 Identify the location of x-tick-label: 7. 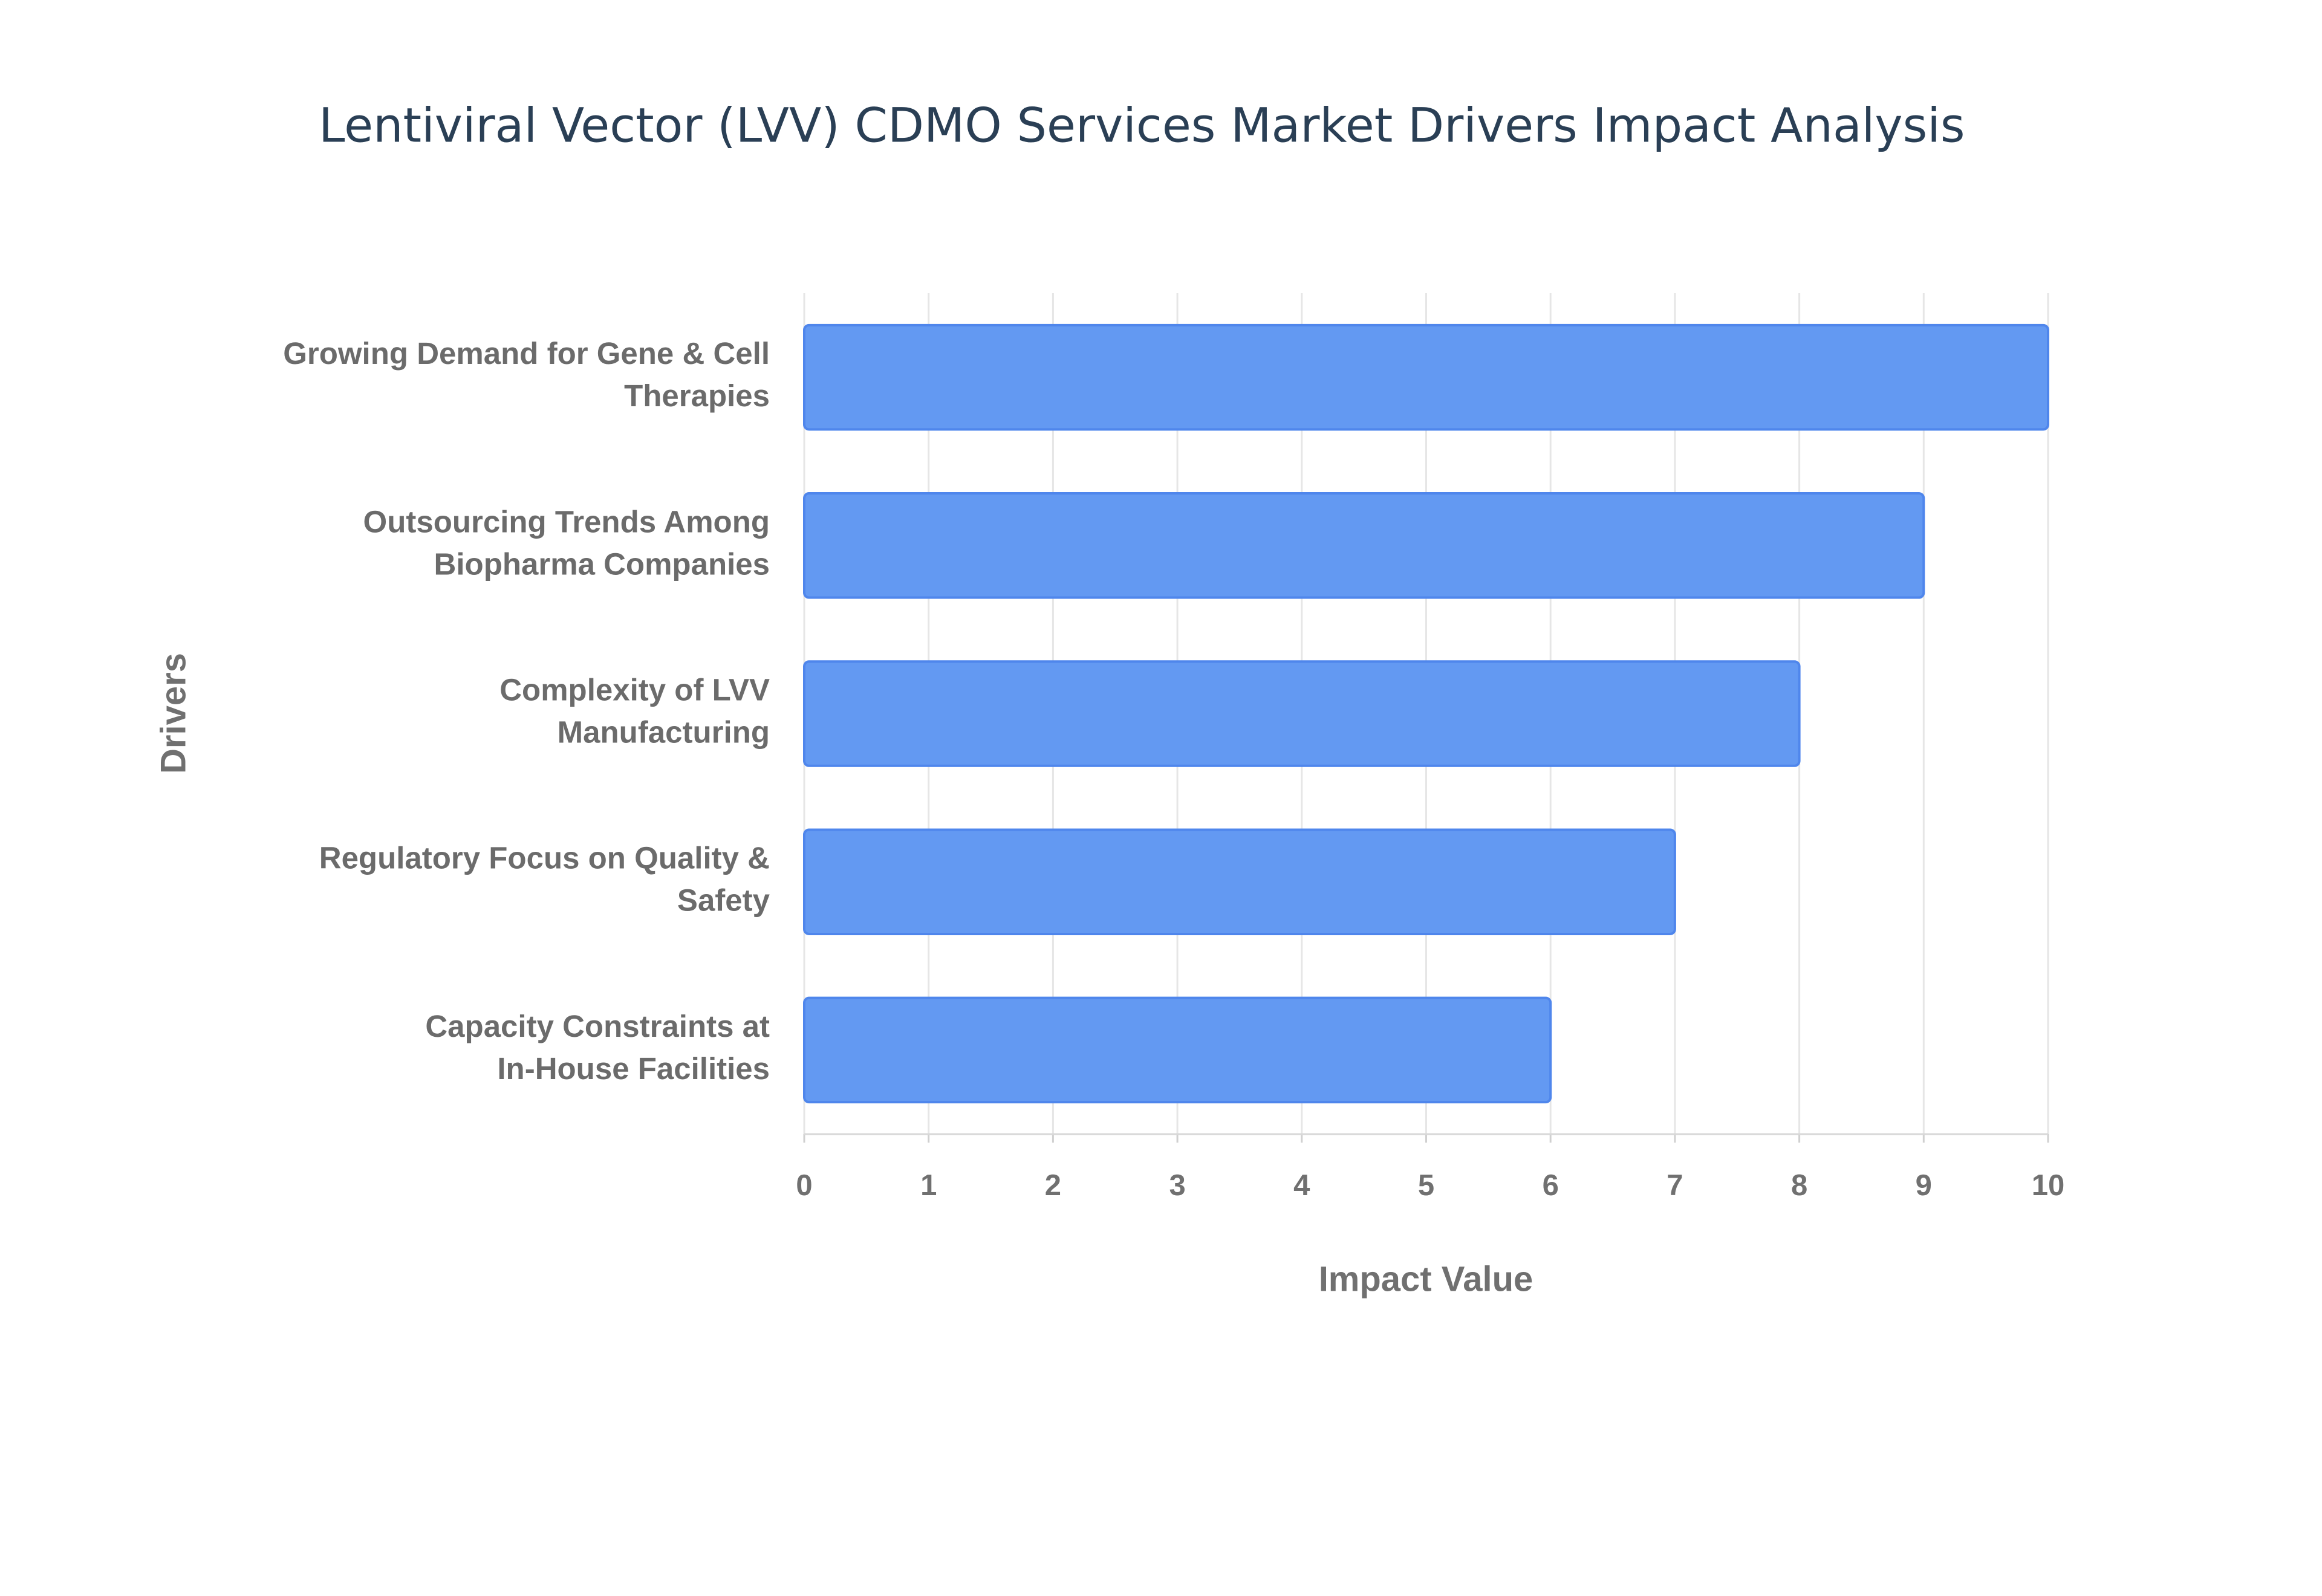
(1675, 1185).